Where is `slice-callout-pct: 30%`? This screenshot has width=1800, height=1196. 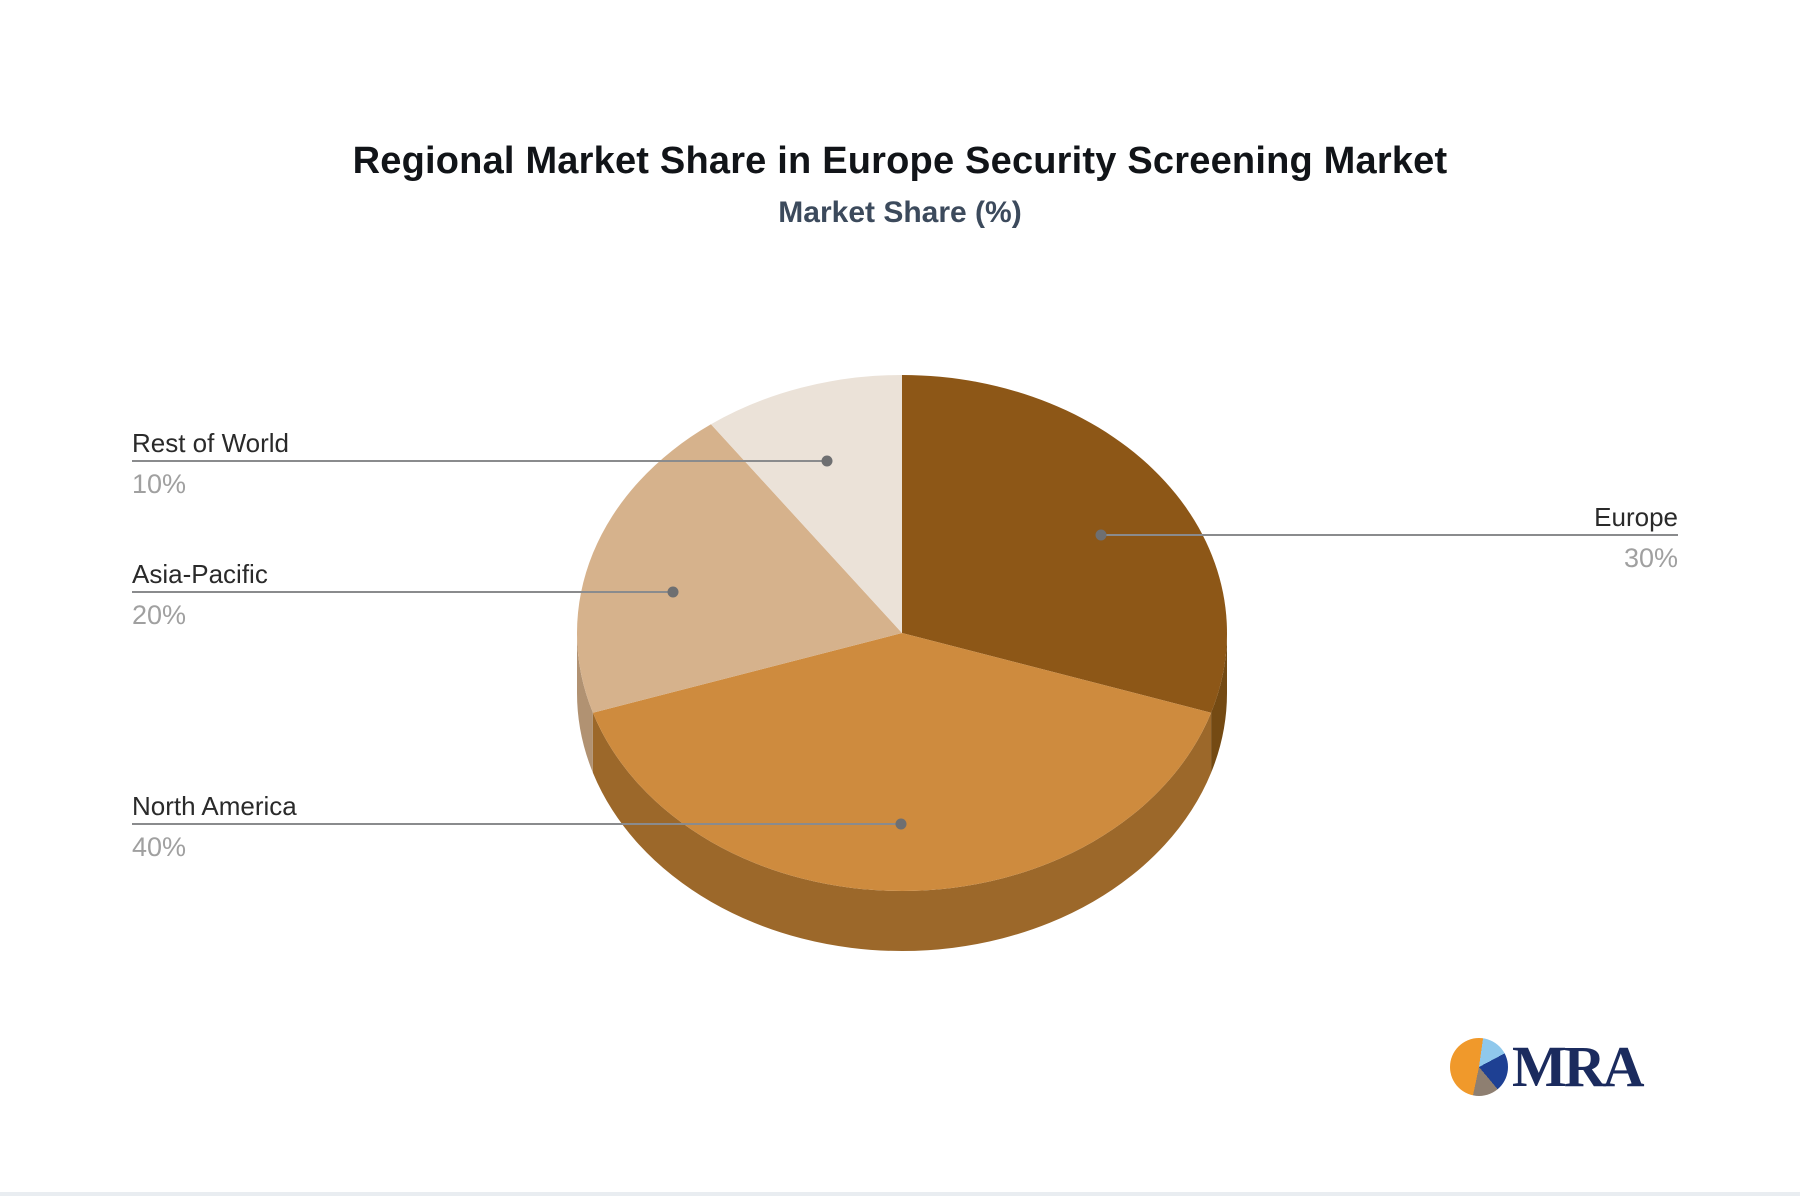 slice-callout-pct: 30% is located at coordinates (1650, 558).